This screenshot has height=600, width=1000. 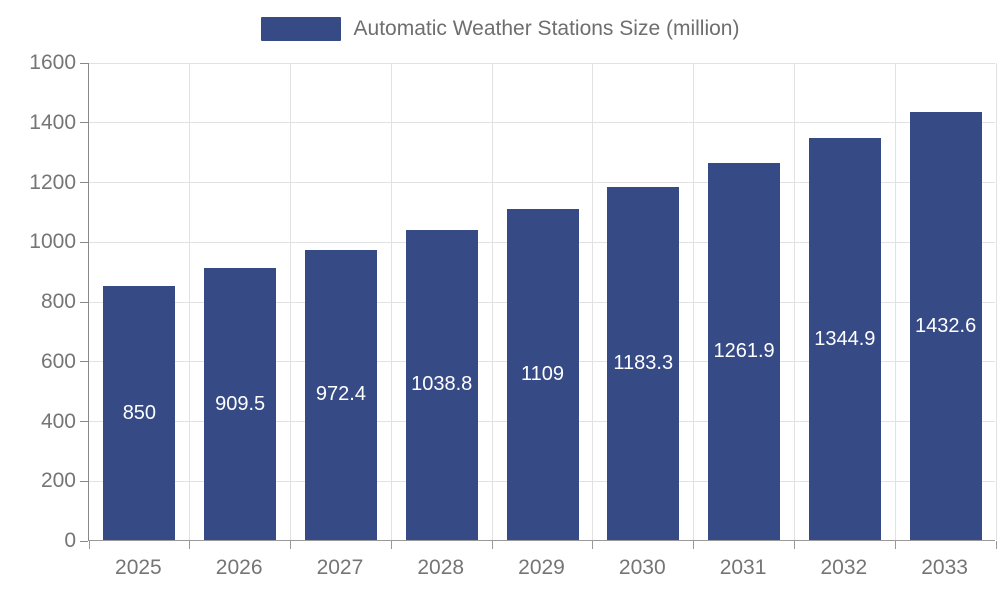 I want to click on bar-2031: 1261.9, so click(x=744, y=351).